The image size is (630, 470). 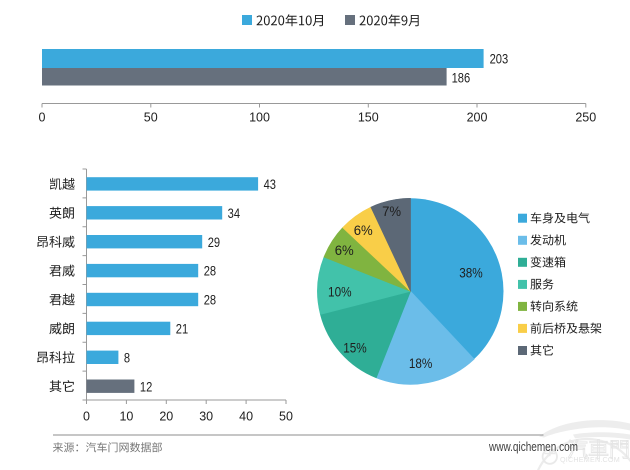 I want to click on svg-text: QICHEMEN.COM, so click(x=590, y=459).